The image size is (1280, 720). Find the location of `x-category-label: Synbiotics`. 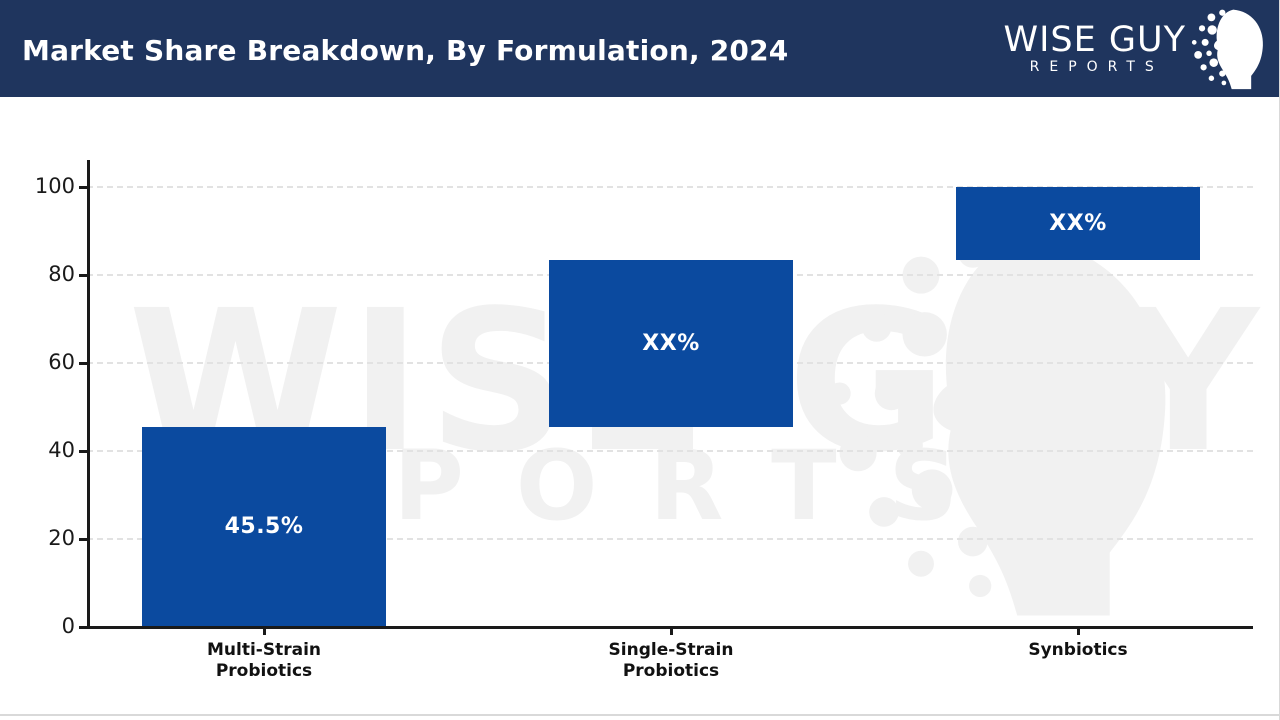

x-category-label: Synbiotics is located at coordinates (1078, 650).